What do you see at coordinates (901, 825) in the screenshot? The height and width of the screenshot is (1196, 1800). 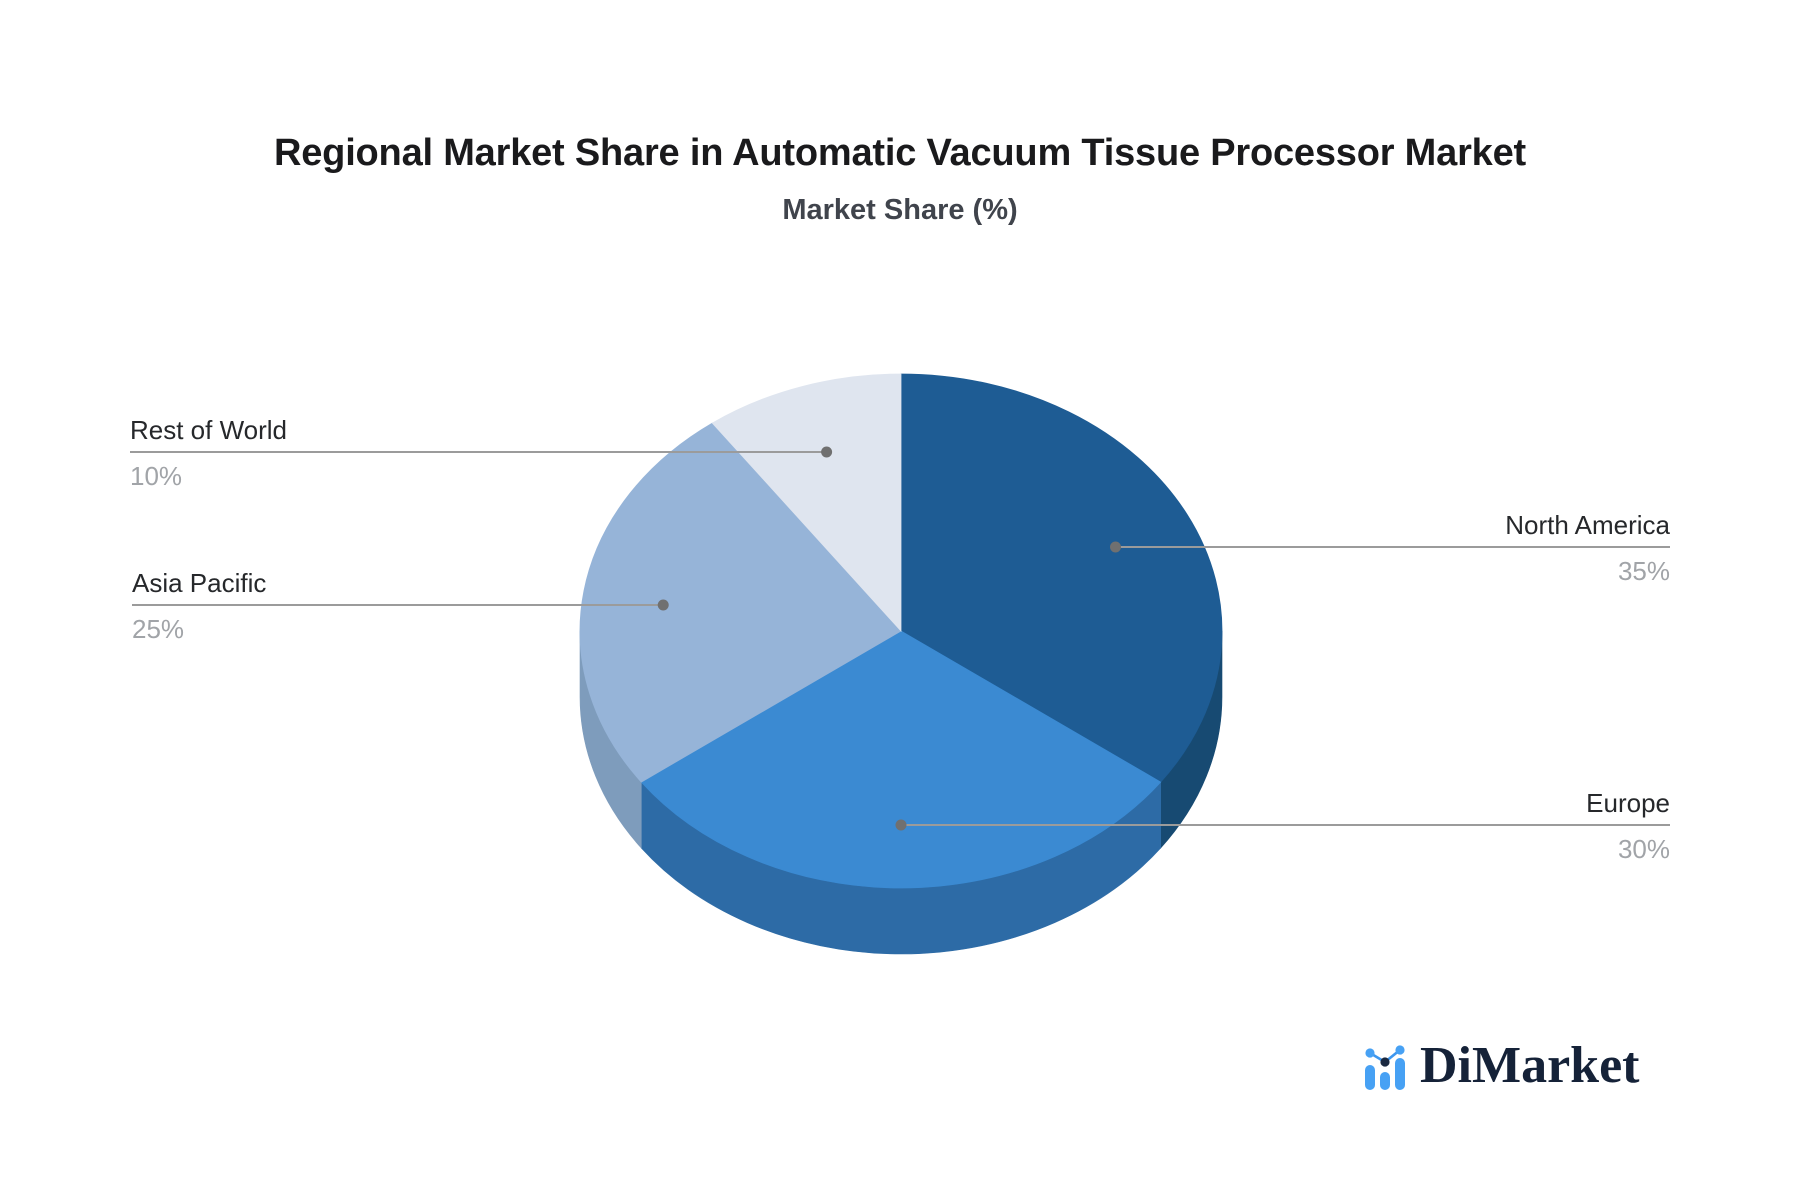 I see `leader-dot-europe` at bounding box center [901, 825].